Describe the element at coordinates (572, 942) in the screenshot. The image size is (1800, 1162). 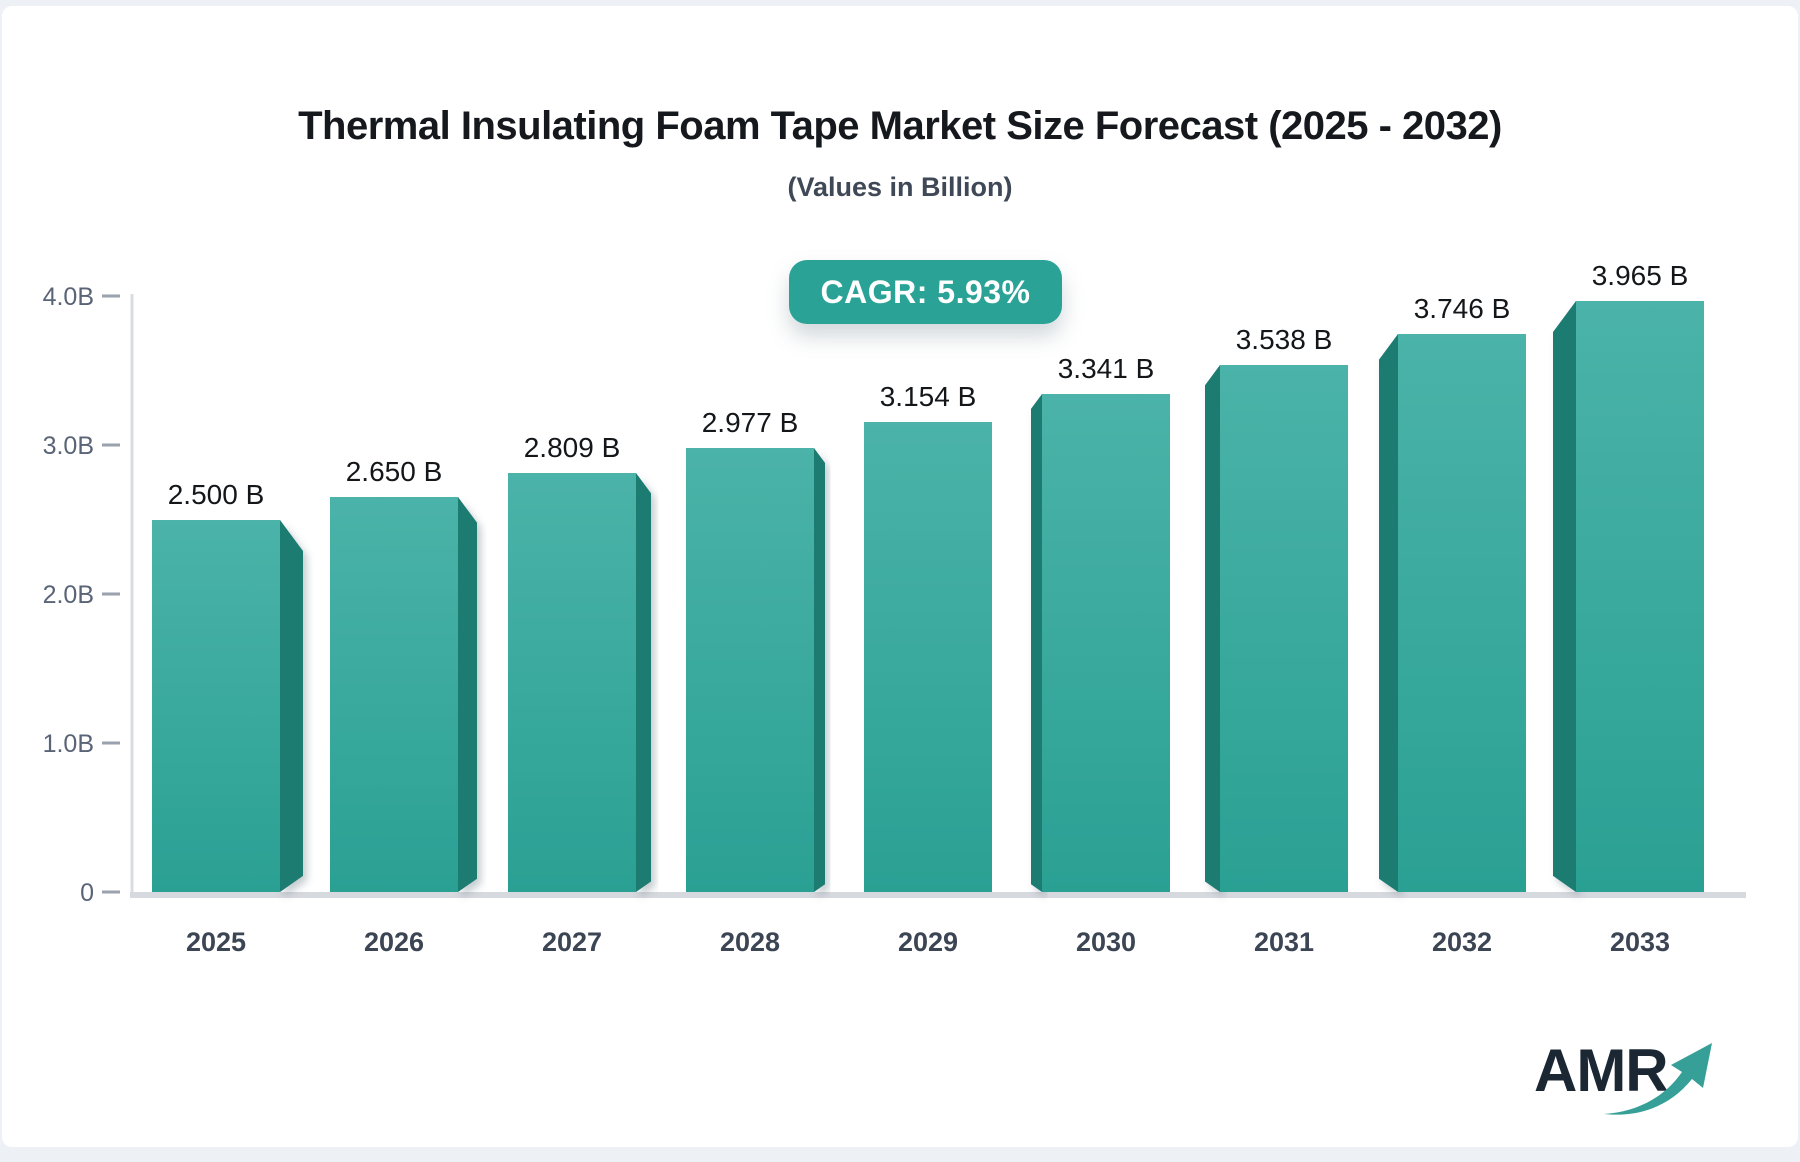
I see `x-axis-label-2027: 2027` at that location.